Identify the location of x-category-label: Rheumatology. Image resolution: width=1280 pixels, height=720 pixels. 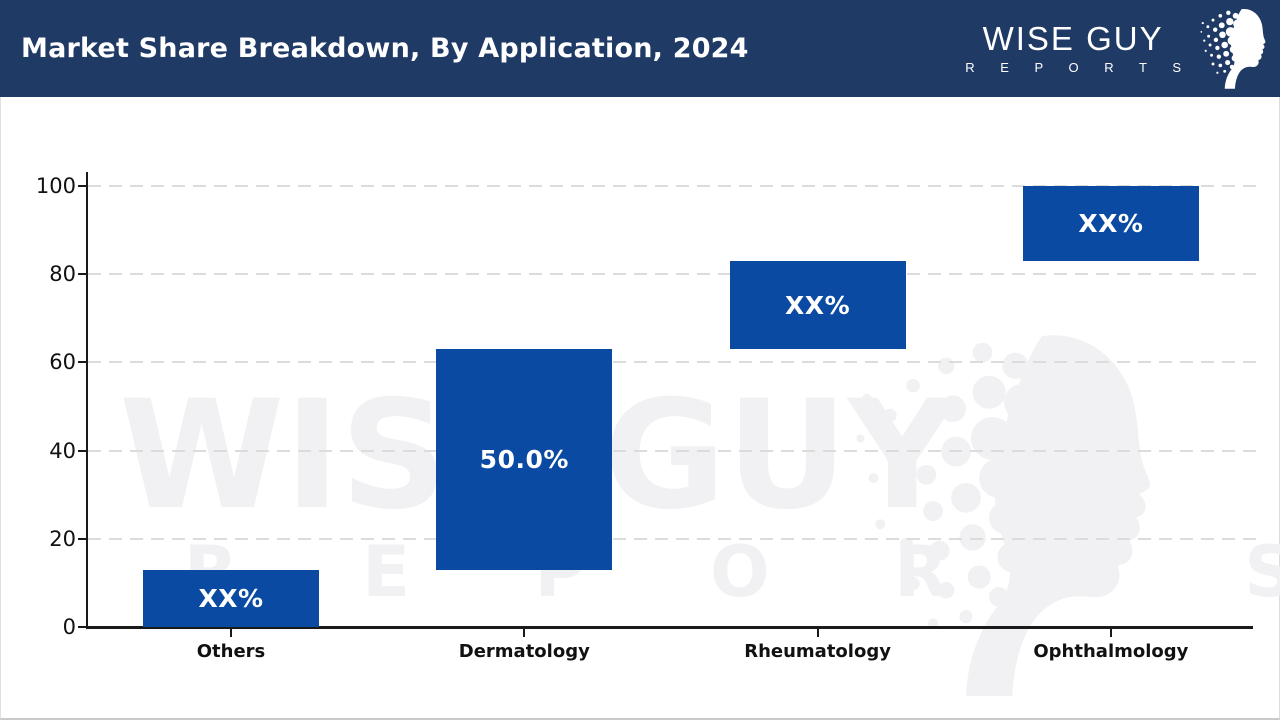
(817, 651).